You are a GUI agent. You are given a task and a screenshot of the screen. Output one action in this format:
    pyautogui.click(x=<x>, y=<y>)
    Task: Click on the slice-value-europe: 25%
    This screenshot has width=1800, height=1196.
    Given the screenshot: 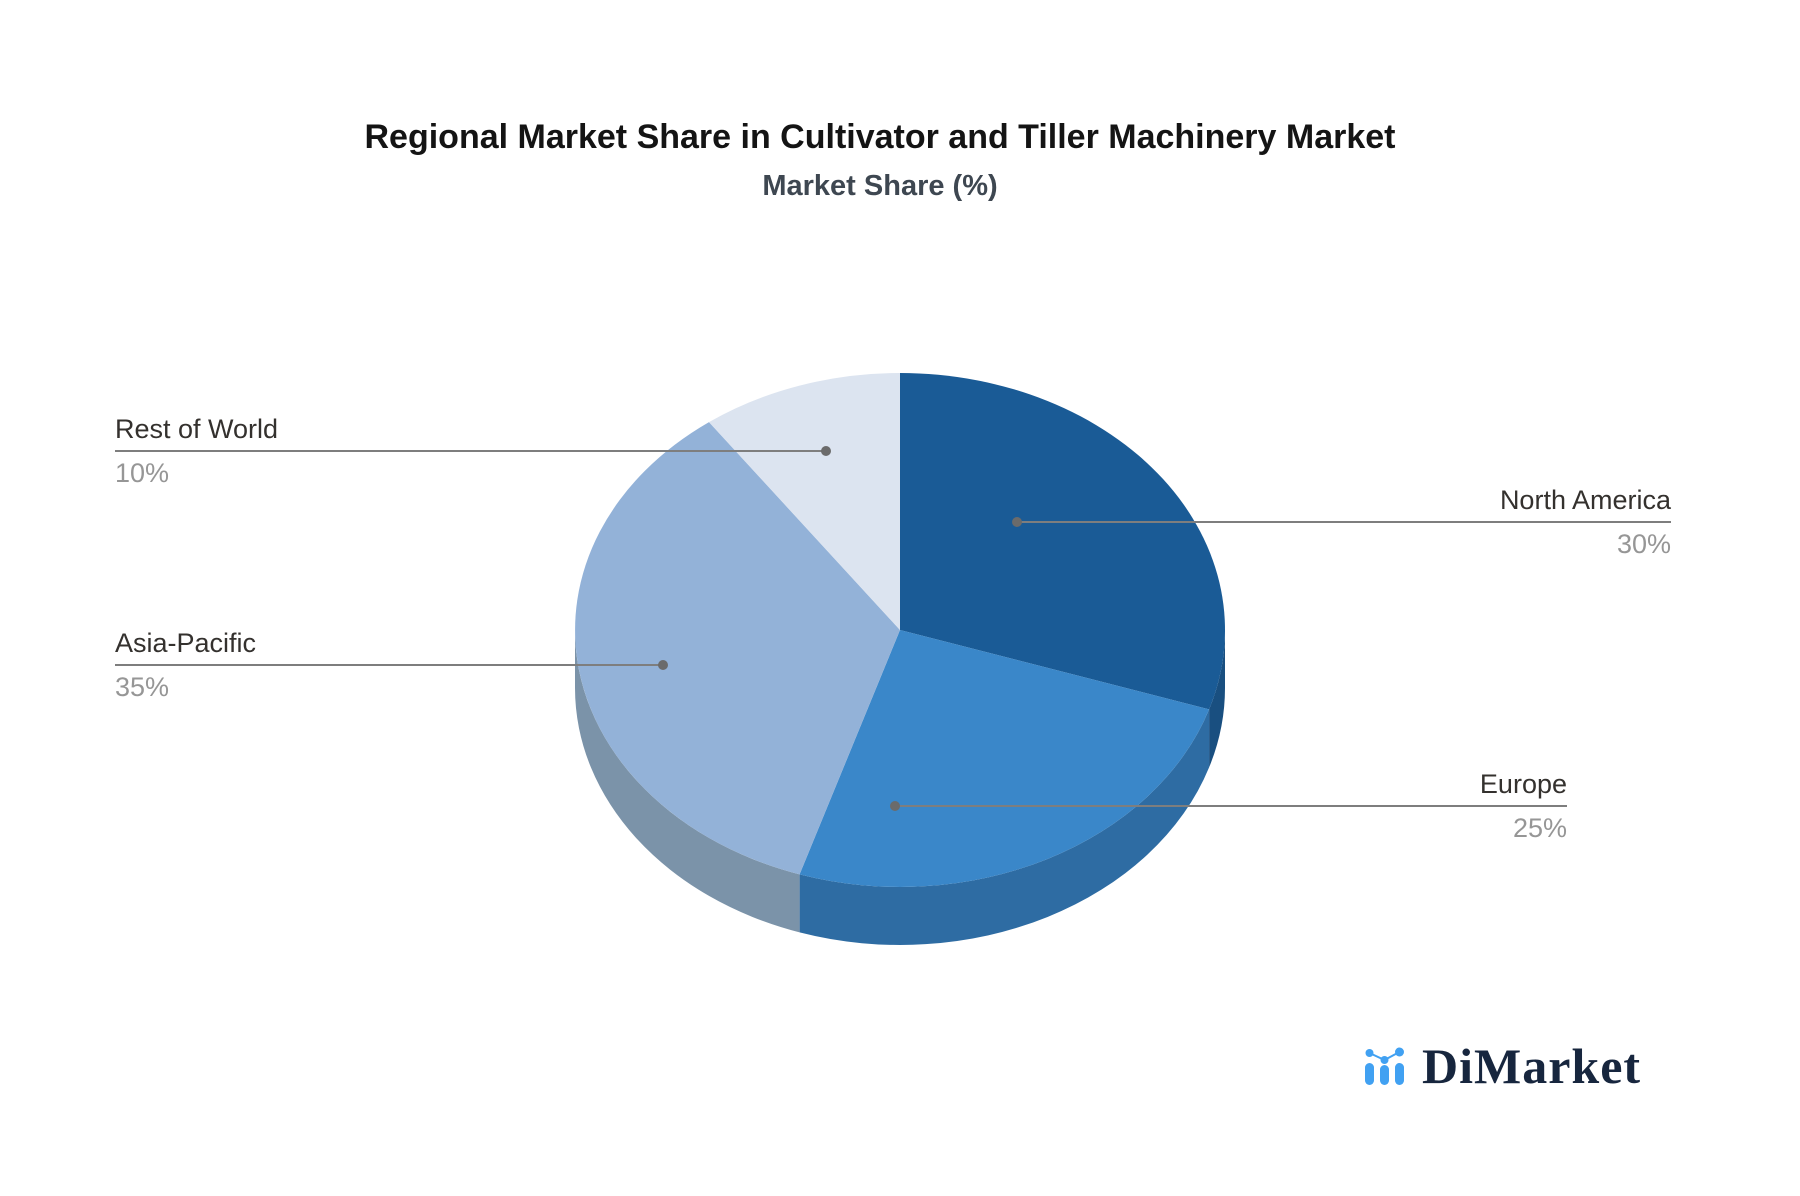 What is the action you would take?
    pyautogui.click(x=1539, y=828)
    